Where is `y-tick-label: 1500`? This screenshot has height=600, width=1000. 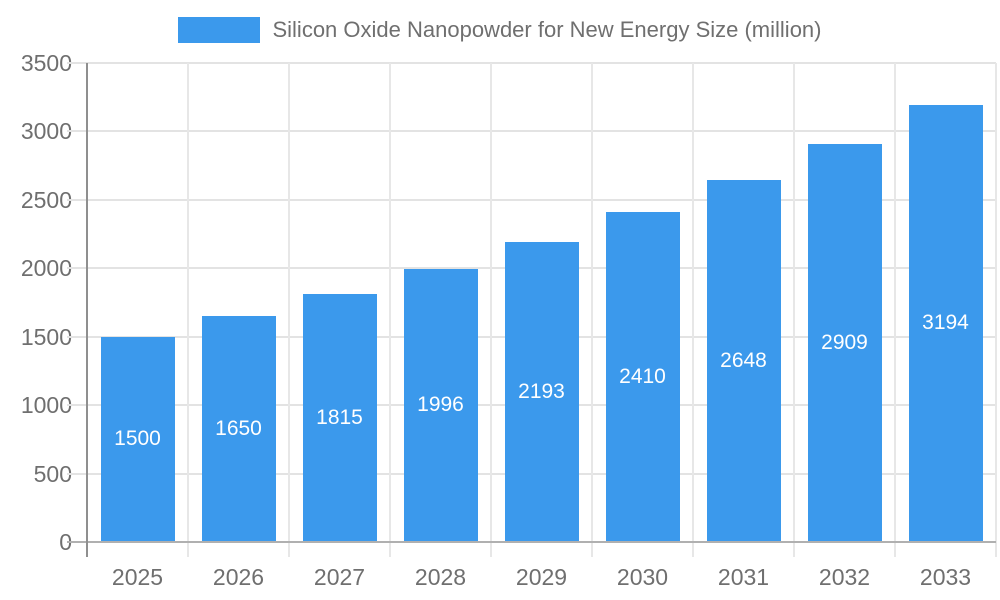
y-tick-label: 1500 is located at coordinates (46, 336).